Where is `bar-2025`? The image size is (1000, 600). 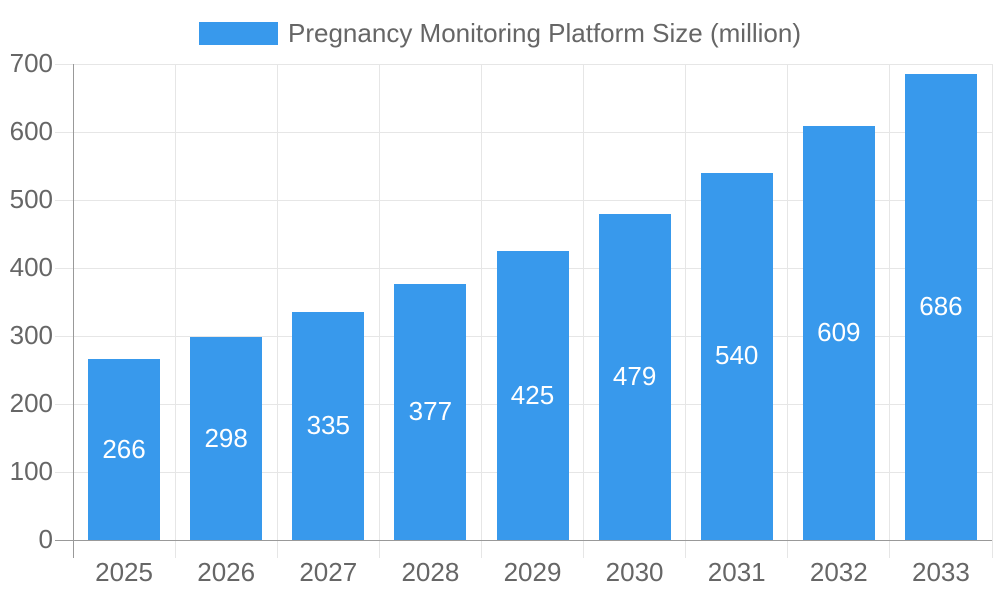
bar-2025 is located at coordinates (124, 449).